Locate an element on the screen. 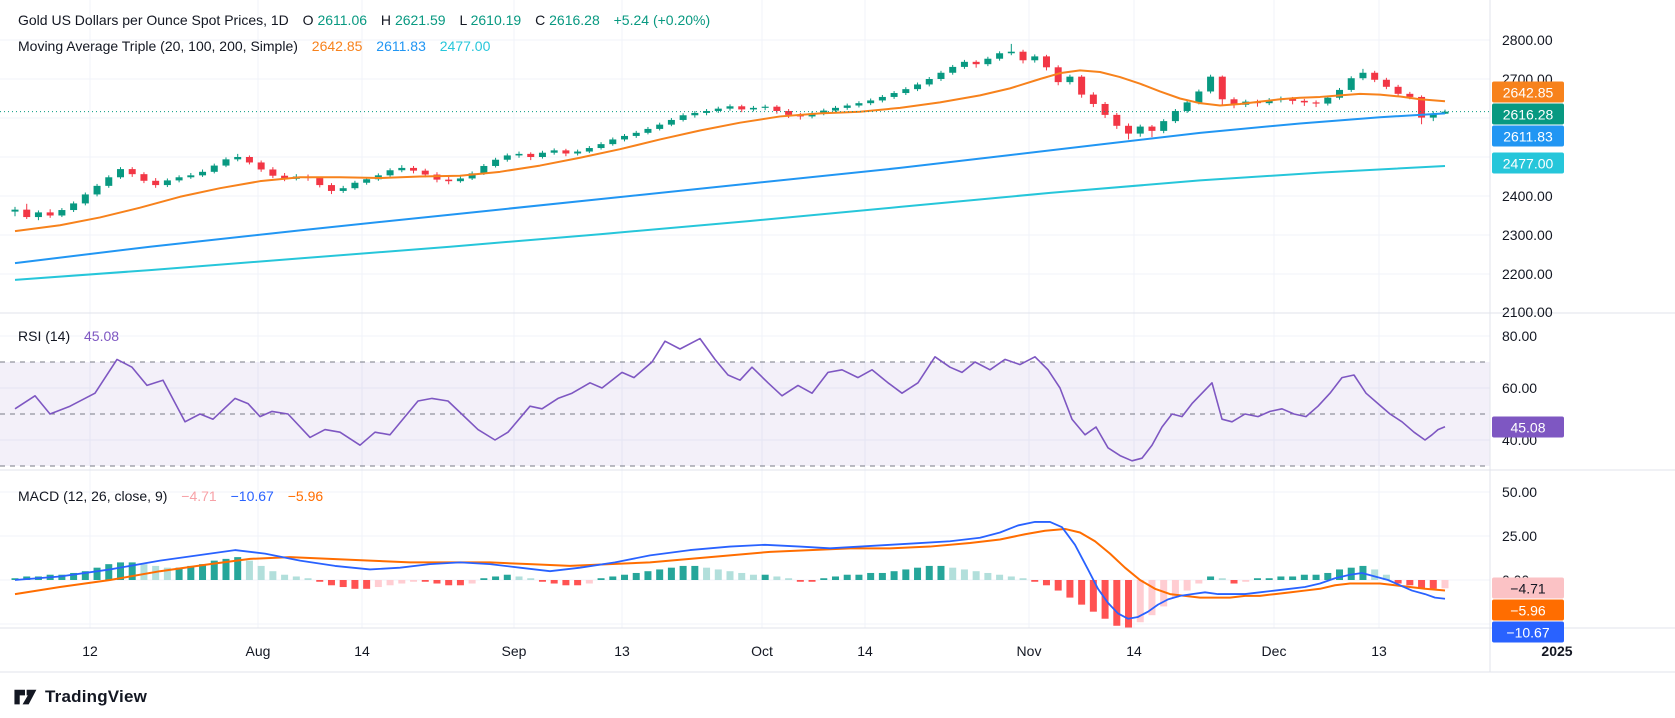 The width and height of the screenshot is (1675, 718). price-badge: 2611.83 is located at coordinates (1528, 136).